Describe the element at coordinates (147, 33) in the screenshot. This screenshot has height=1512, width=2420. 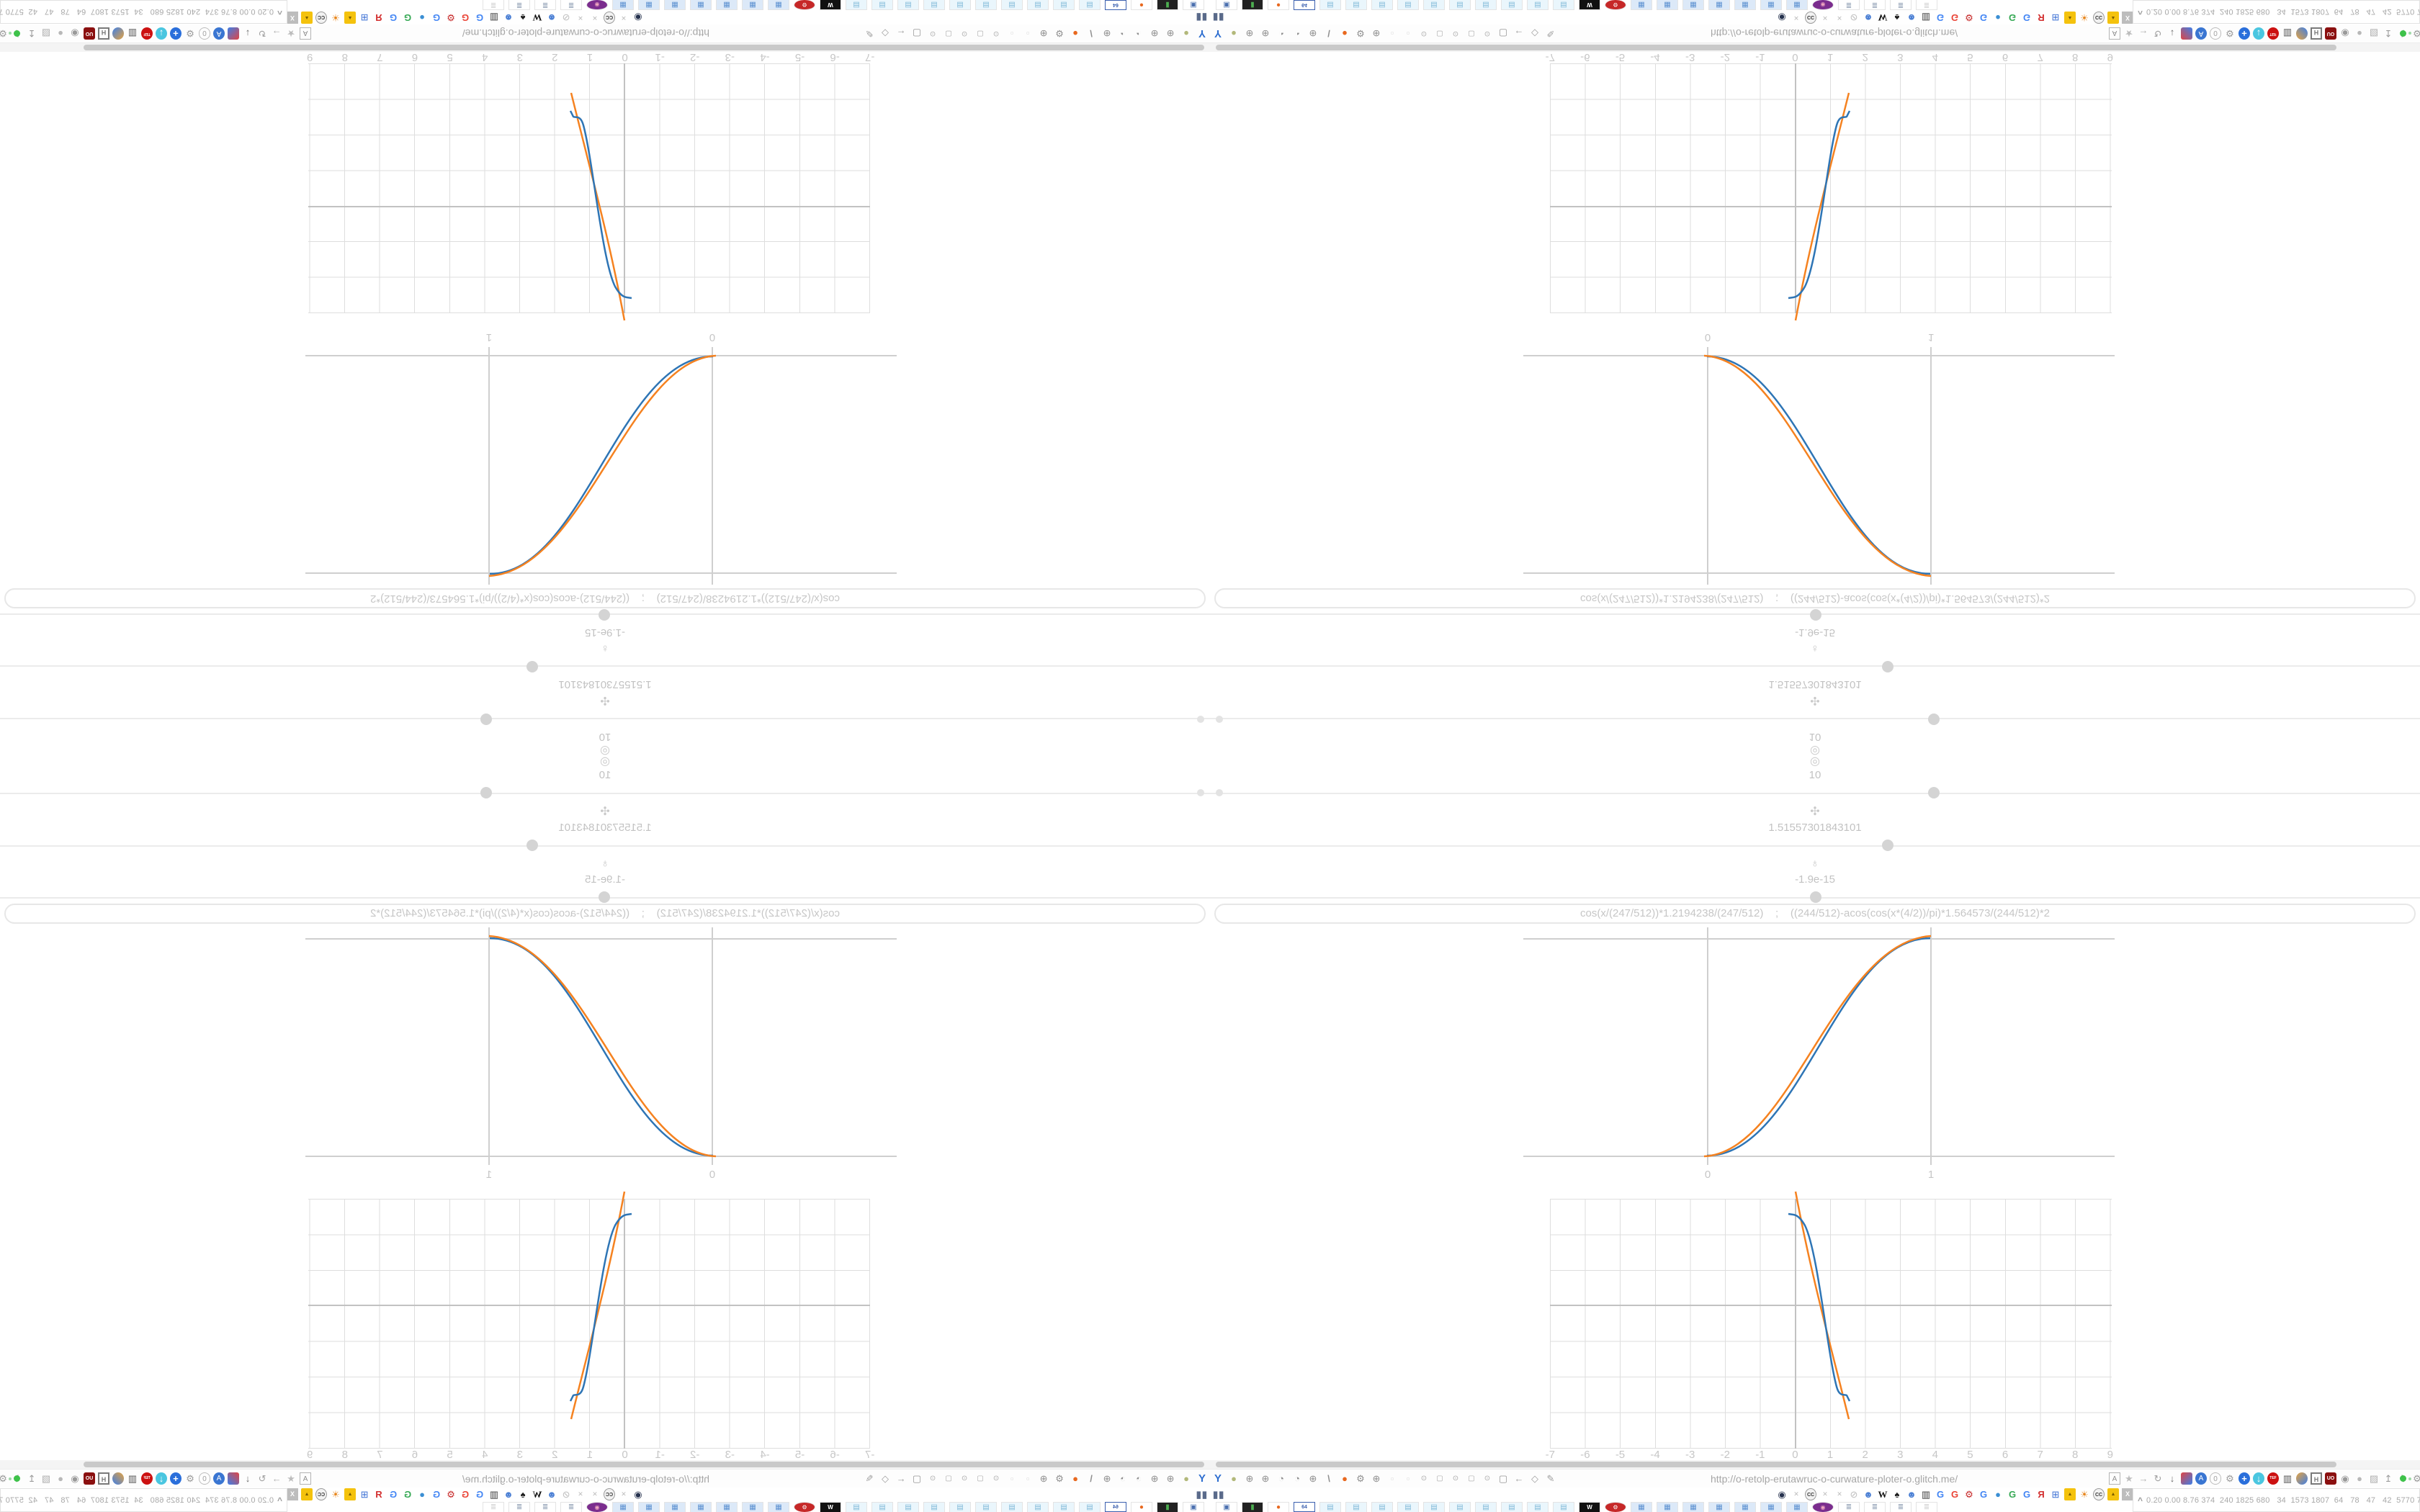
I see `extension-icon: TEF` at that location.